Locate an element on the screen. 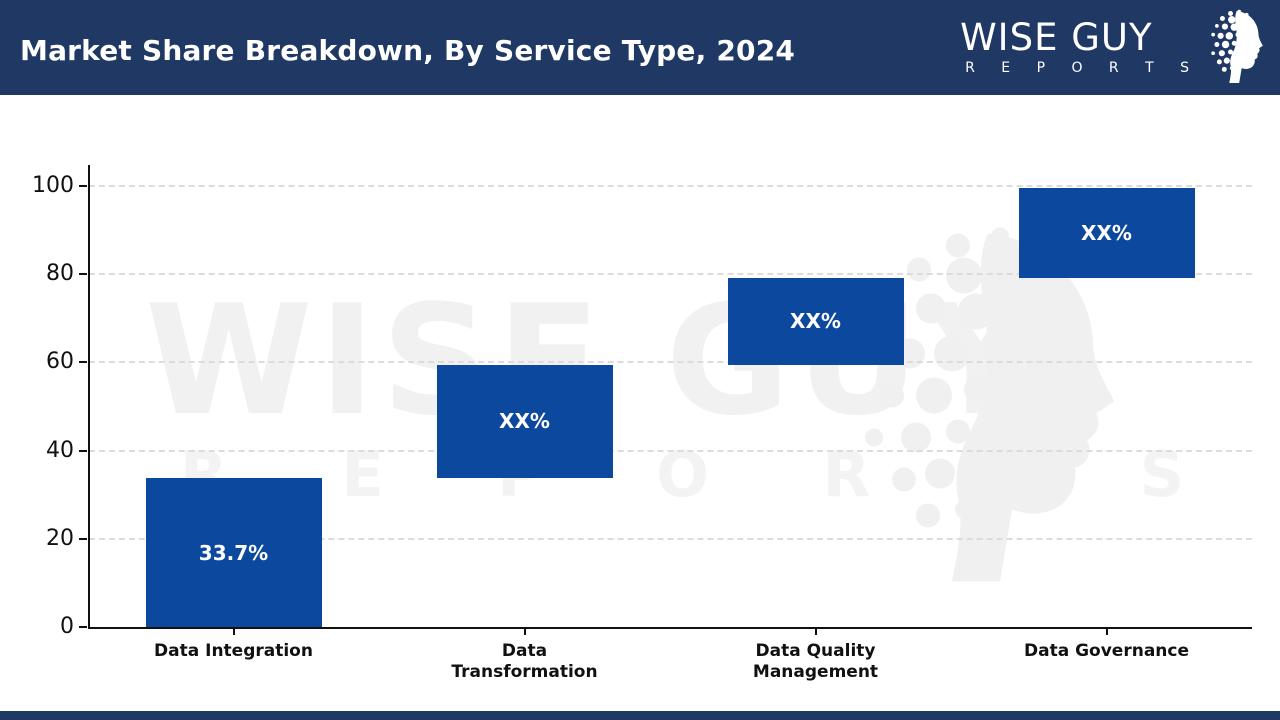  category-label-3: Data Governance is located at coordinates (1106, 651).